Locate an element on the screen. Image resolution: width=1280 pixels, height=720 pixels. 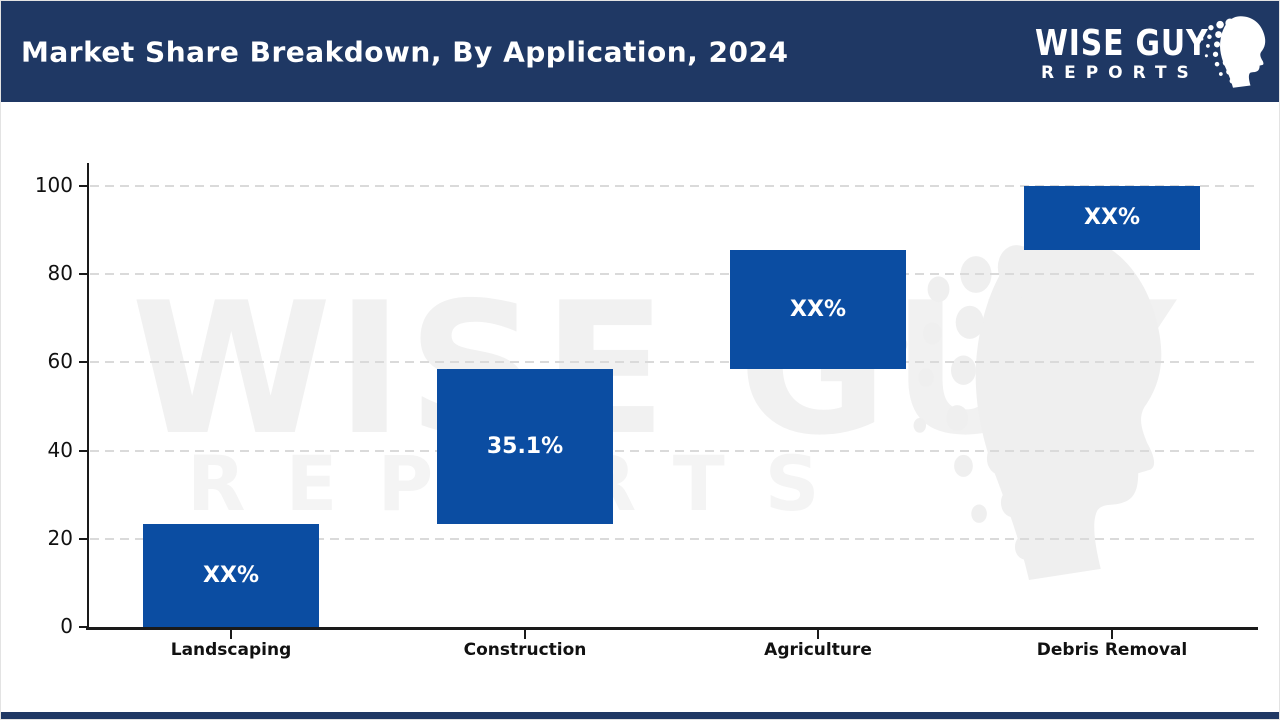
bar-construction: 35.1% is located at coordinates (525, 447).